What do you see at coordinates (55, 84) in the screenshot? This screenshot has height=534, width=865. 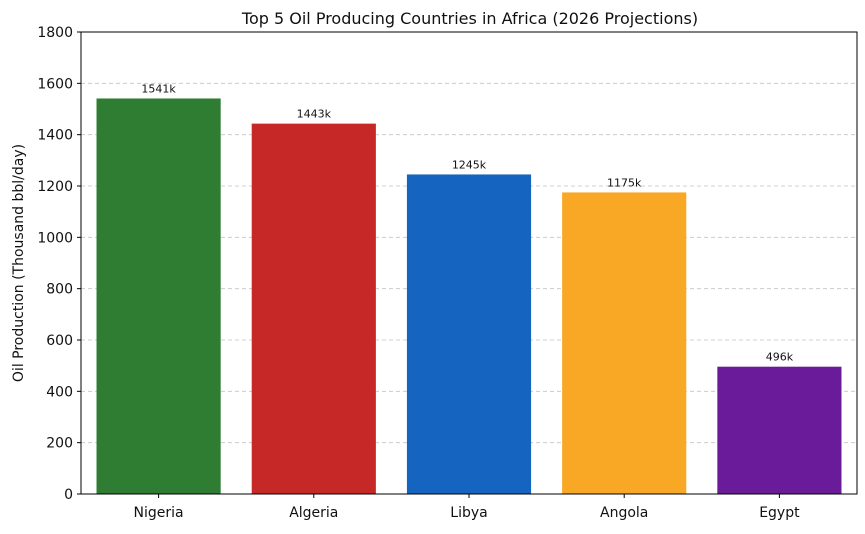 I see `y-tick-label: 1600` at bounding box center [55, 84].